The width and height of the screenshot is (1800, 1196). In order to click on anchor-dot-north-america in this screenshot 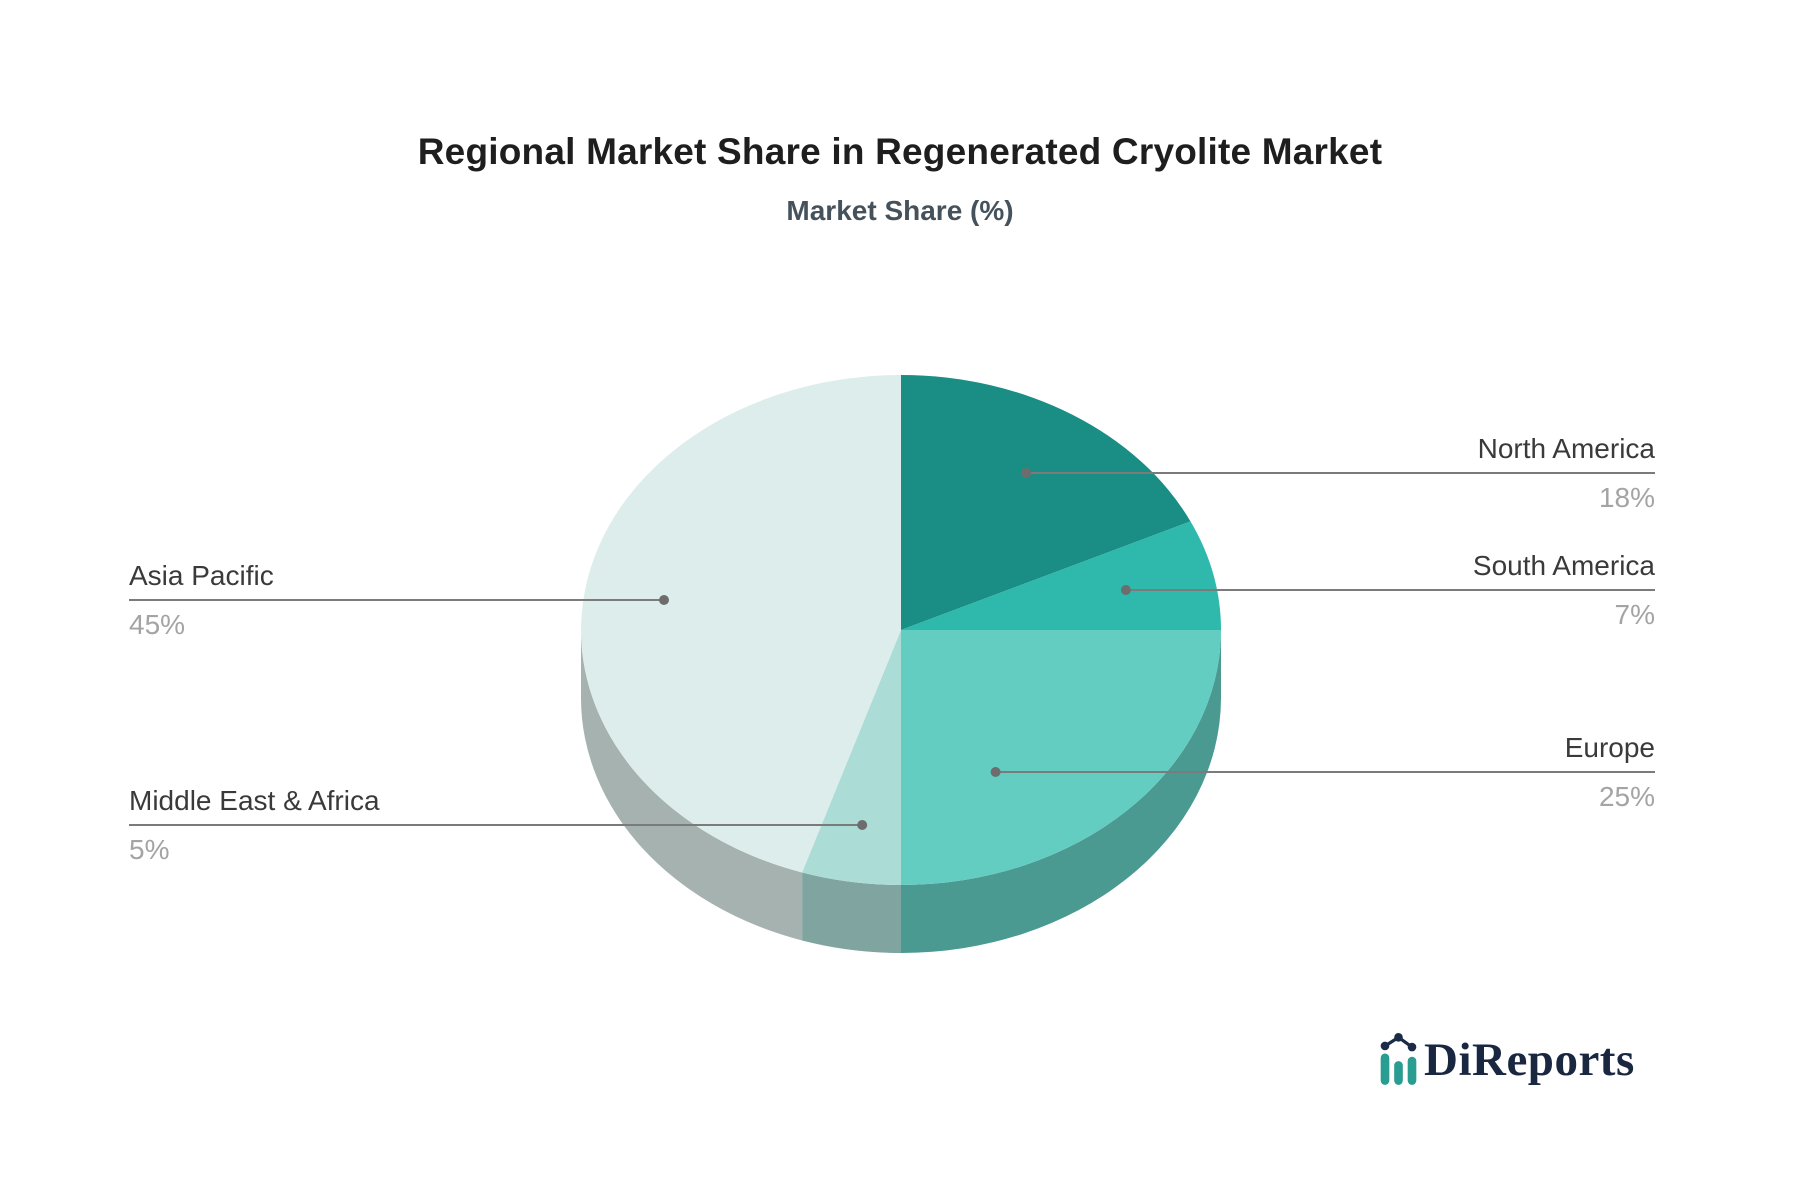, I will do `click(1026, 473)`.